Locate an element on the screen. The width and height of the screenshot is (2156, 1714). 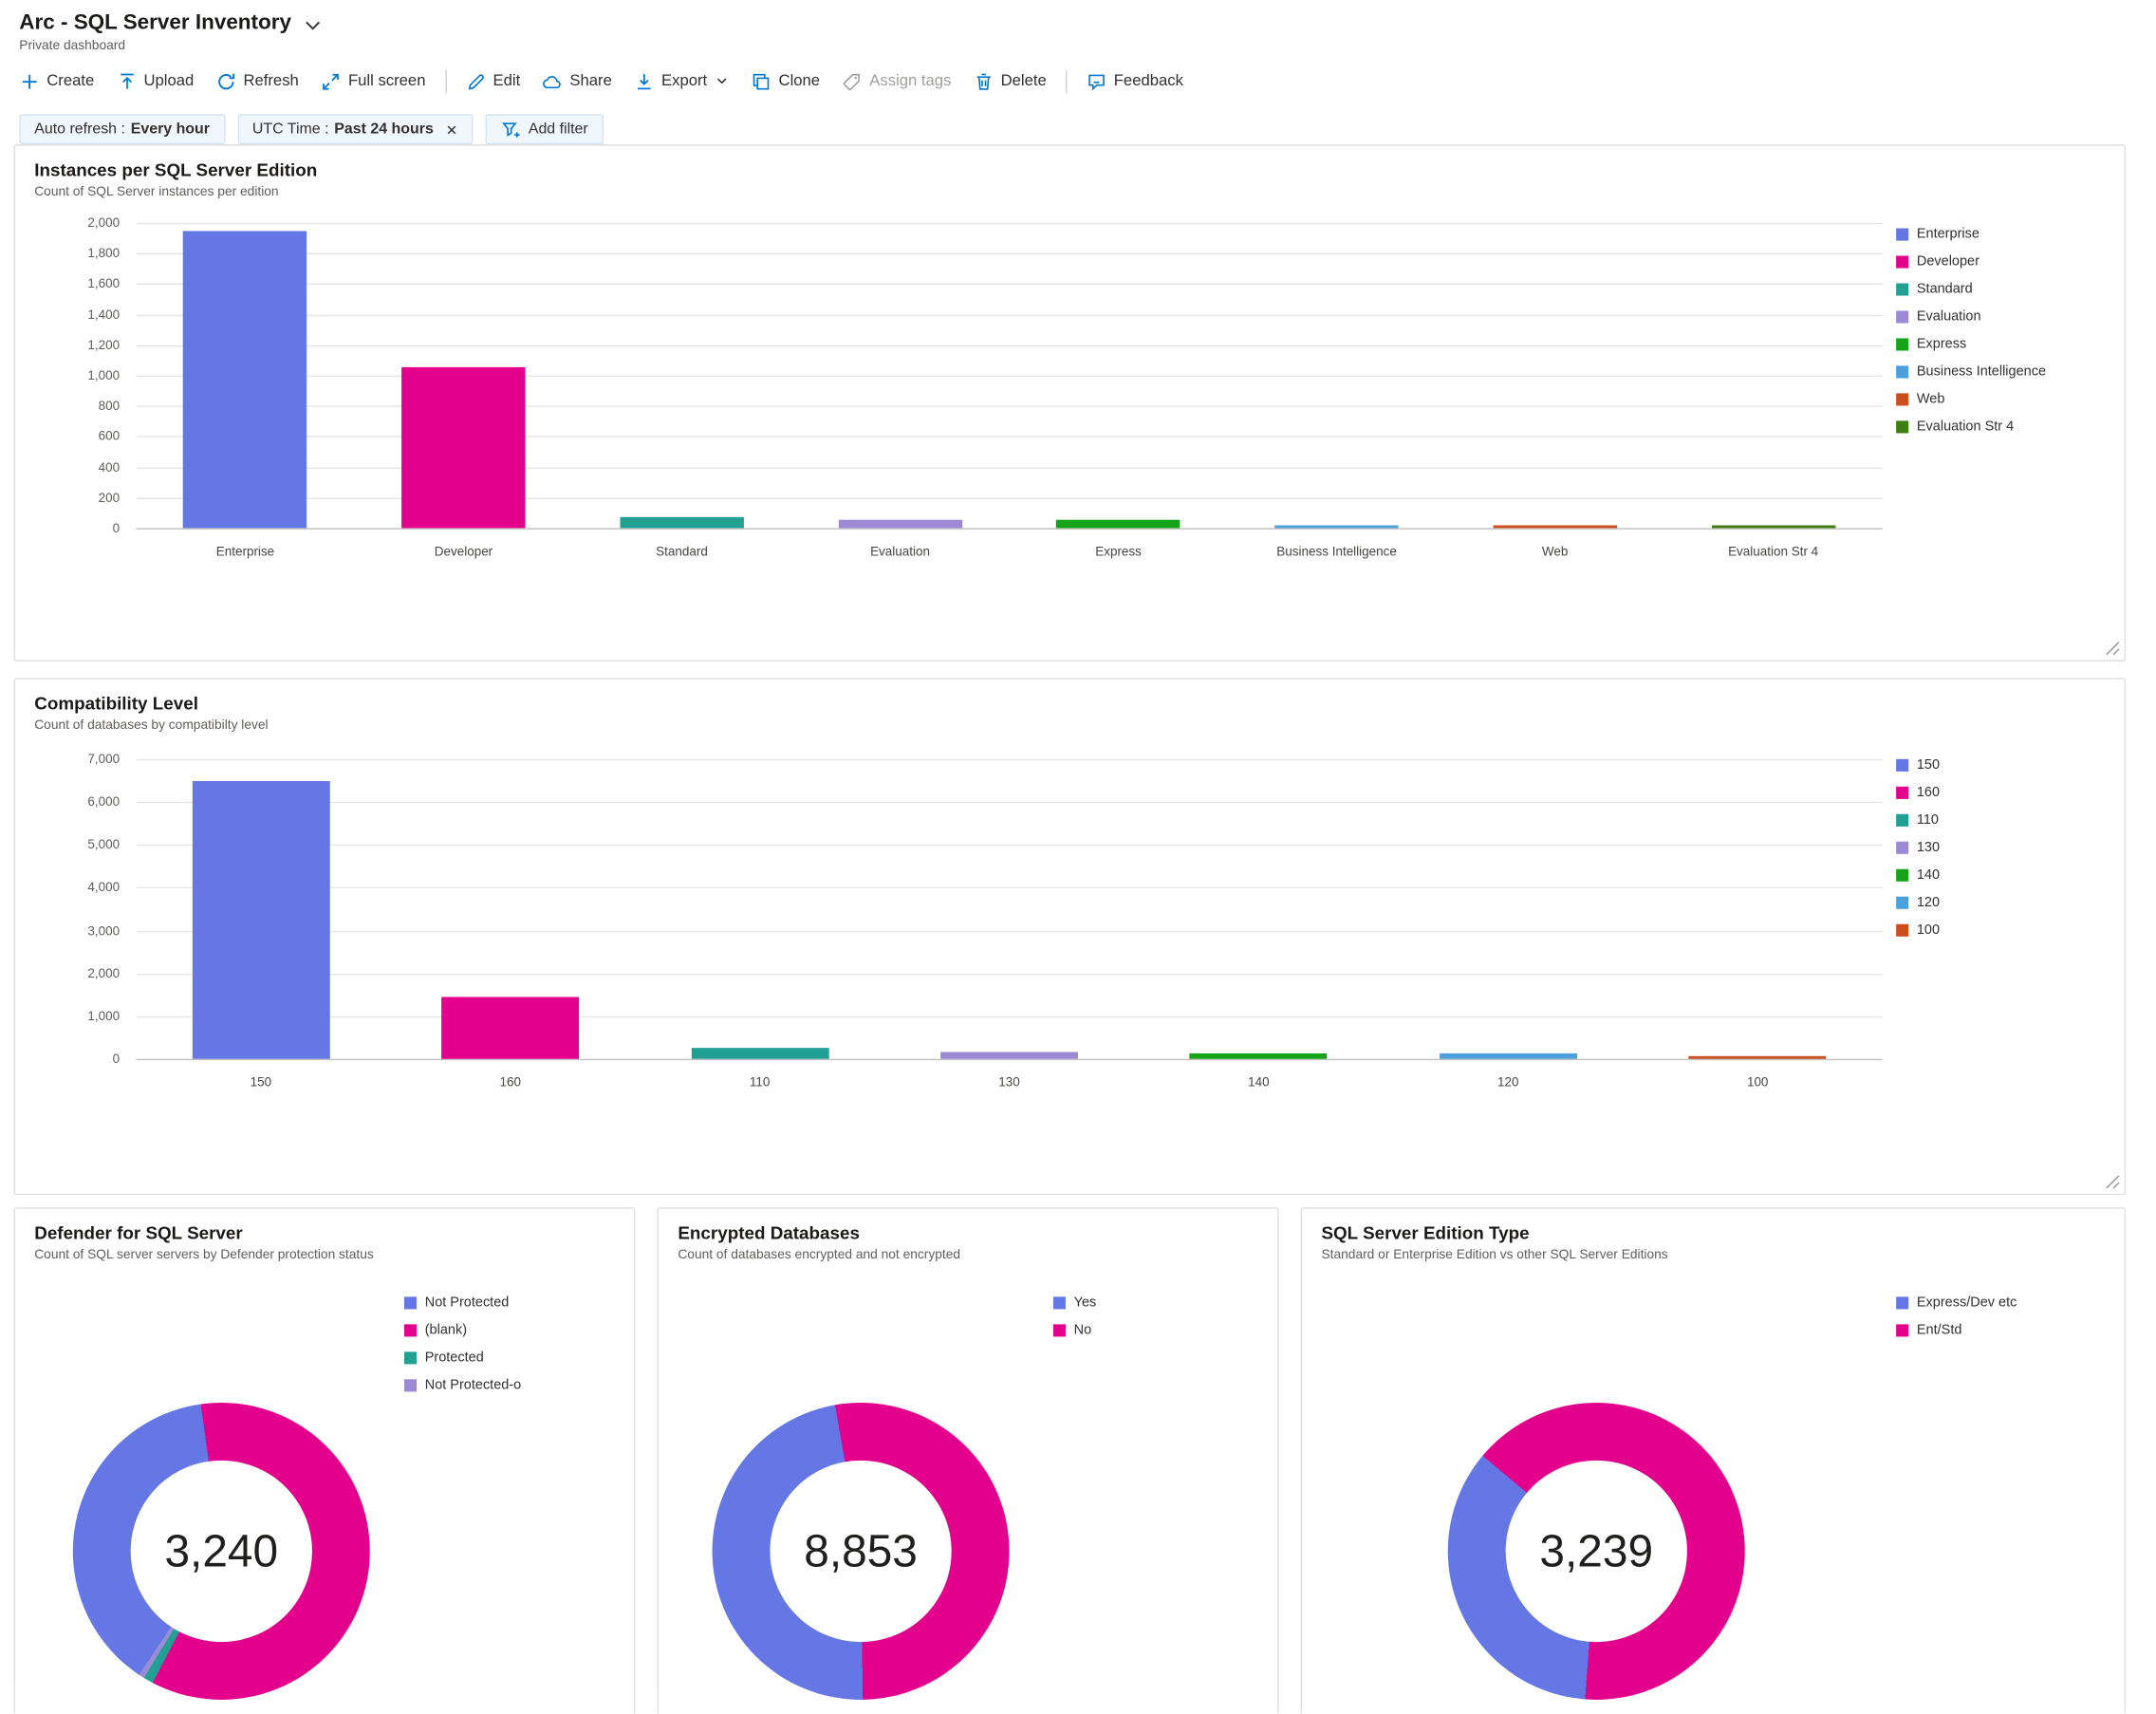
delete-button: Delete is located at coordinates (1009, 81).